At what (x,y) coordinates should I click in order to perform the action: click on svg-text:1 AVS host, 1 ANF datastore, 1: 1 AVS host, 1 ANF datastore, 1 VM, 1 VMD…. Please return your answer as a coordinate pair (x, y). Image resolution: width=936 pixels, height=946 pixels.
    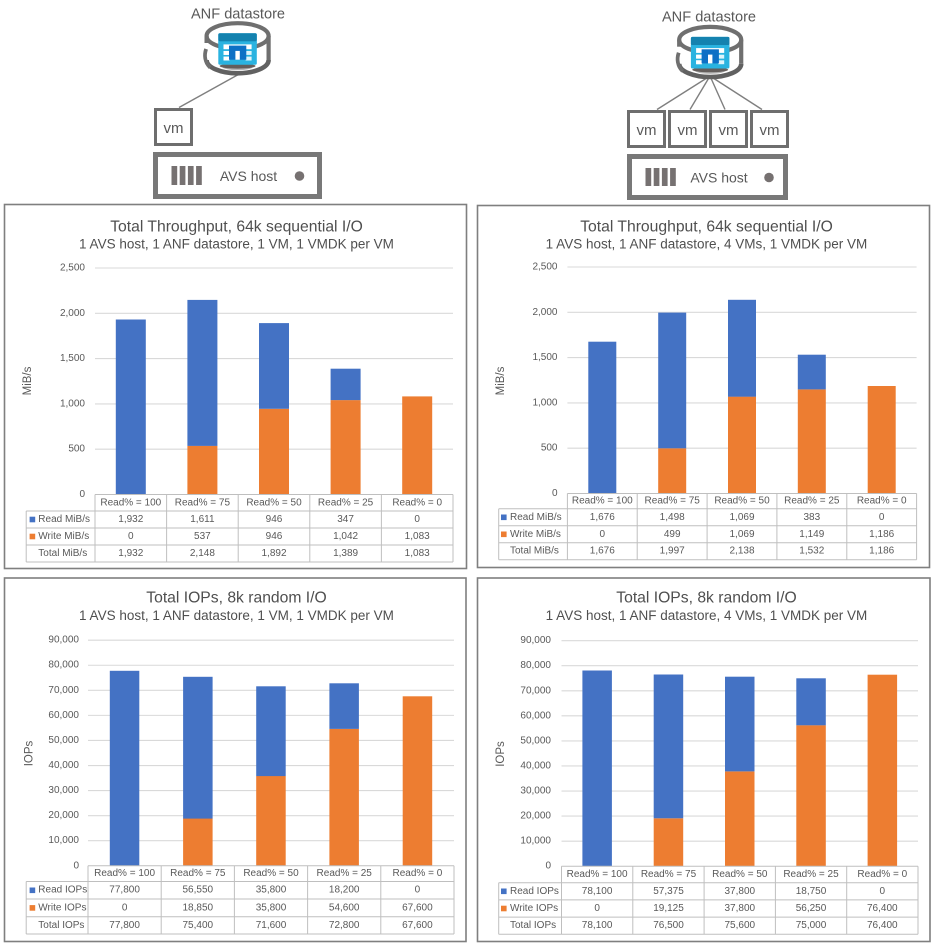
    Looking at the image, I should click on (236, 615).